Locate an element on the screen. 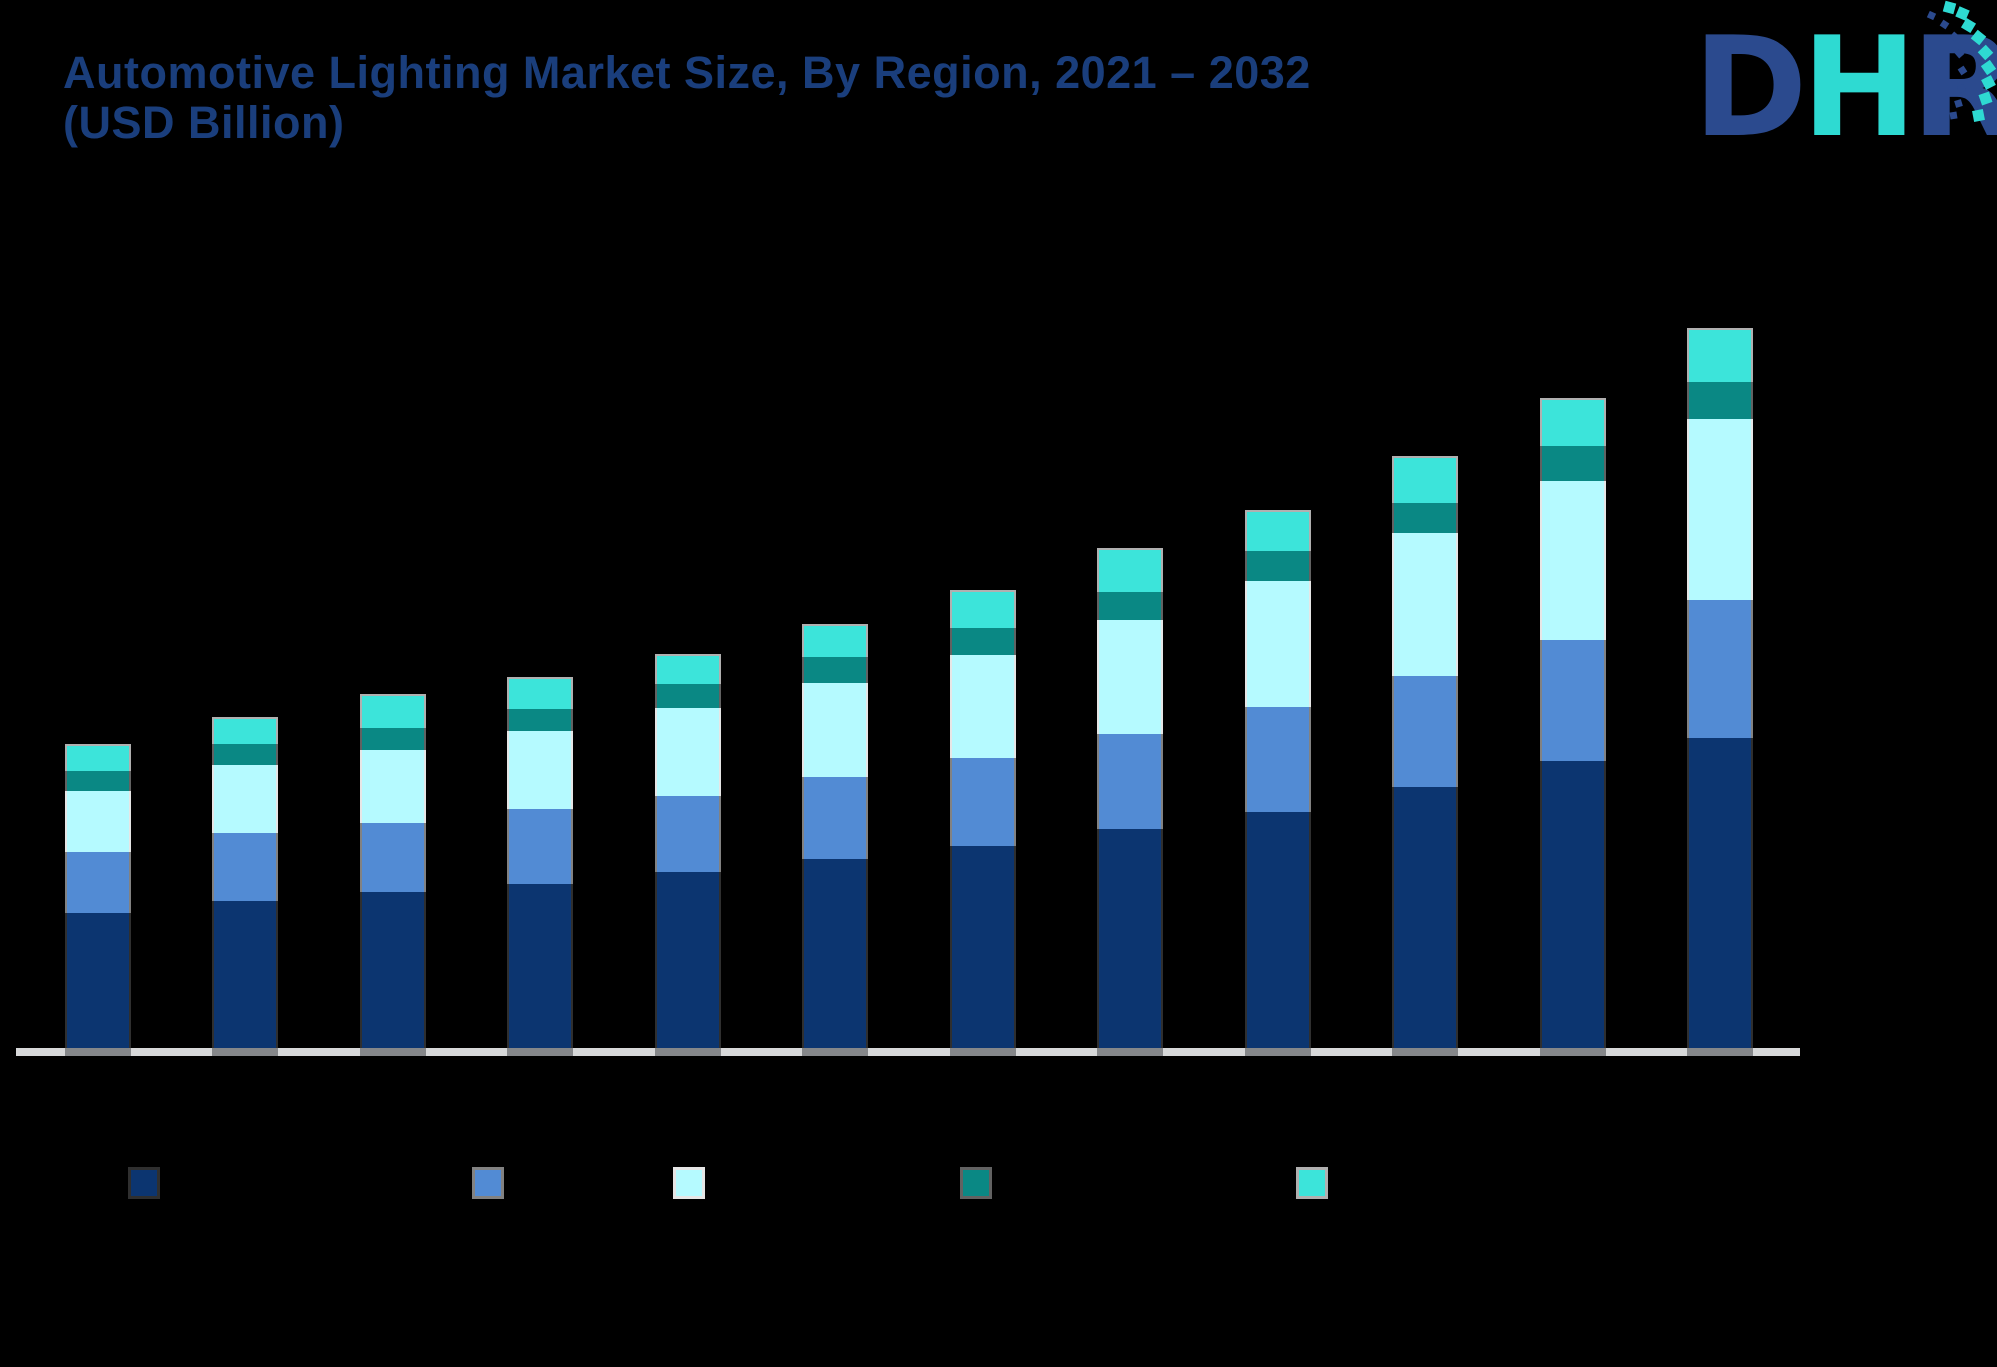 The width and height of the screenshot is (1997, 1367). bar-2029-baseline-shadow is located at coordinates (1278, 1052).